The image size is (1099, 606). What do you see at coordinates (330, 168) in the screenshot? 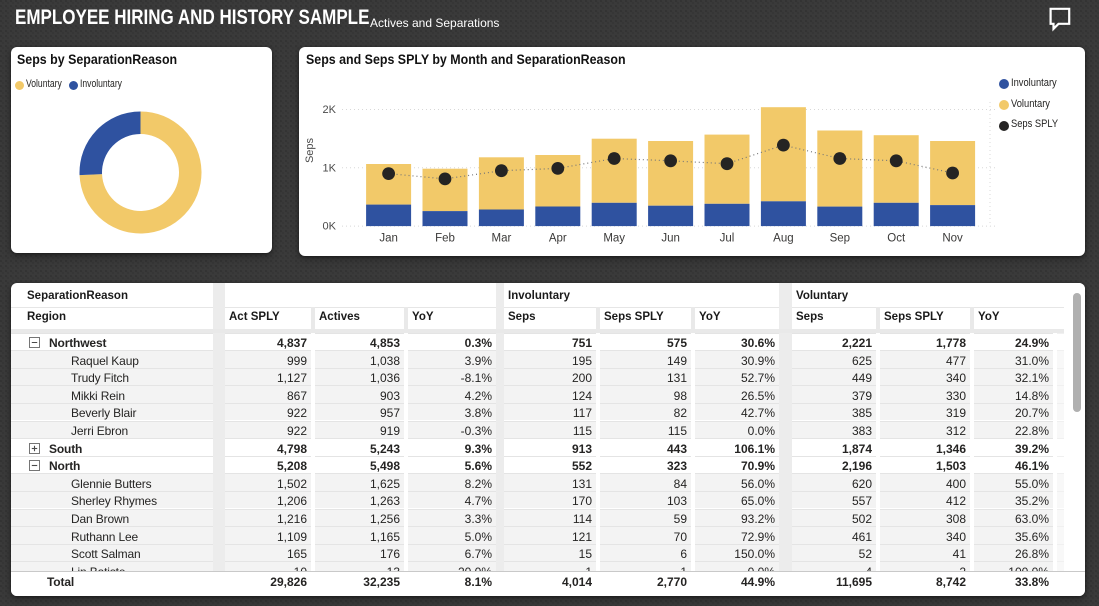
I see `svg-text: 1K` at bounding box center [330, 168].